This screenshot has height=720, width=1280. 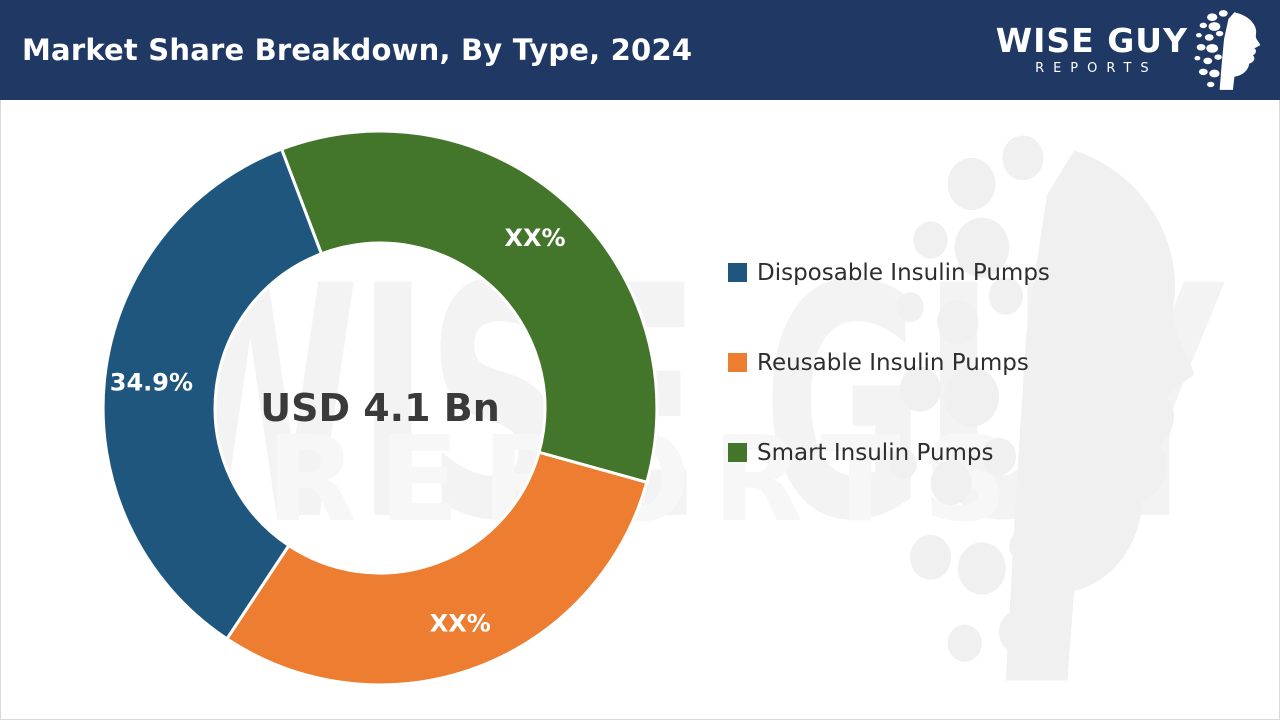 I want to click on legend-item-reusable: Reusable Insulin Pumps, so click(x=889, y=363).